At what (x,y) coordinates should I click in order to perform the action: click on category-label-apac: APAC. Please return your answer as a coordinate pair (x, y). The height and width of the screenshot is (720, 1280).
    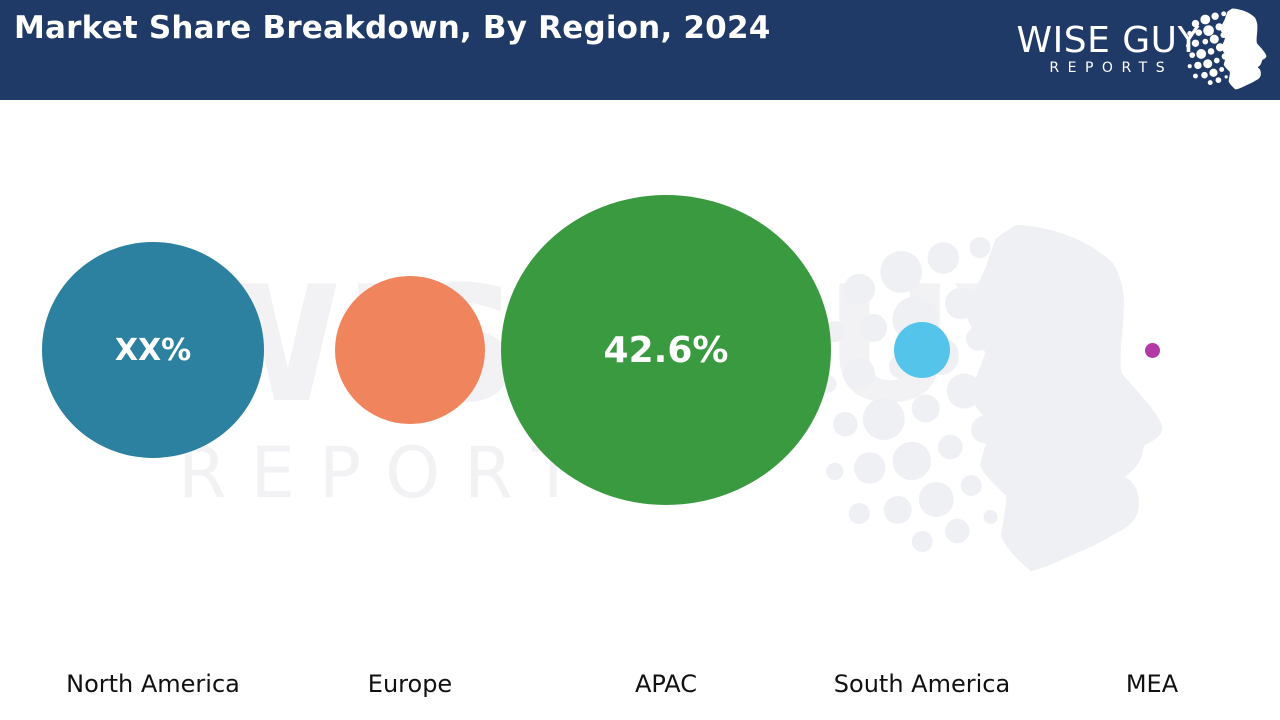
    Looking at the image, I should click on (666, 684).